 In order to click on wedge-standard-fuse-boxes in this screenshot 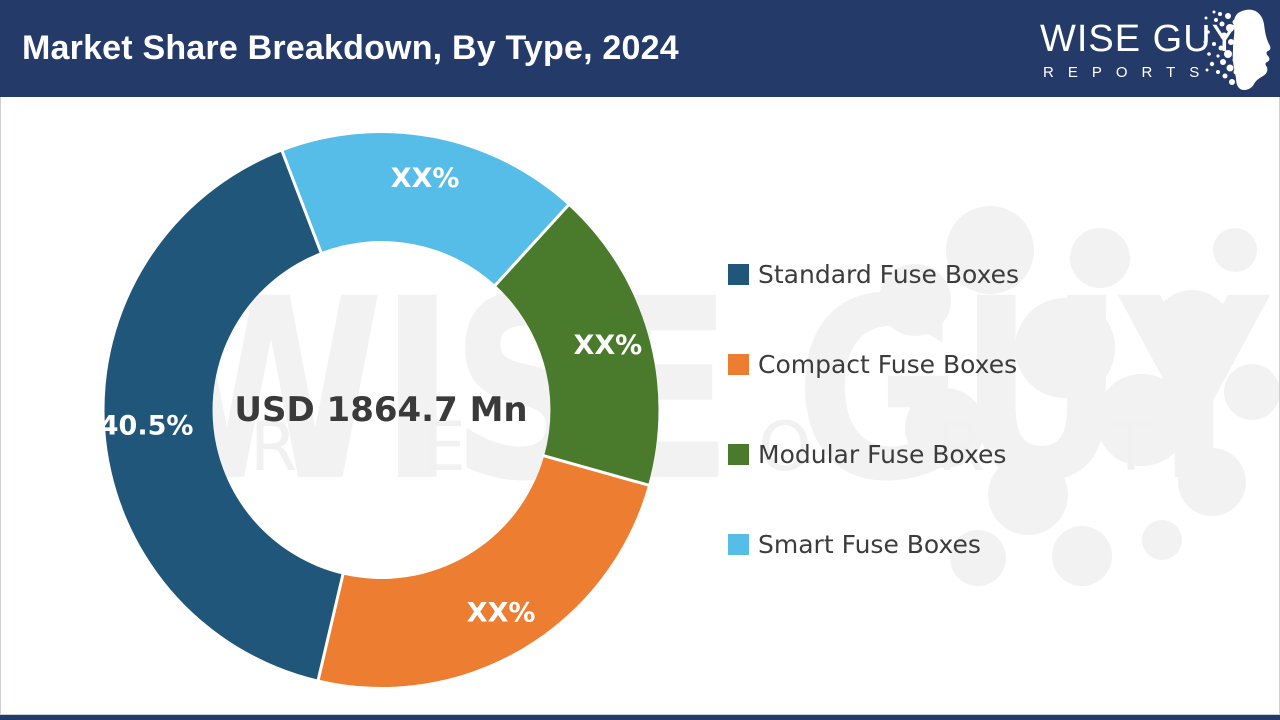, I will do `click(223, 415)`.